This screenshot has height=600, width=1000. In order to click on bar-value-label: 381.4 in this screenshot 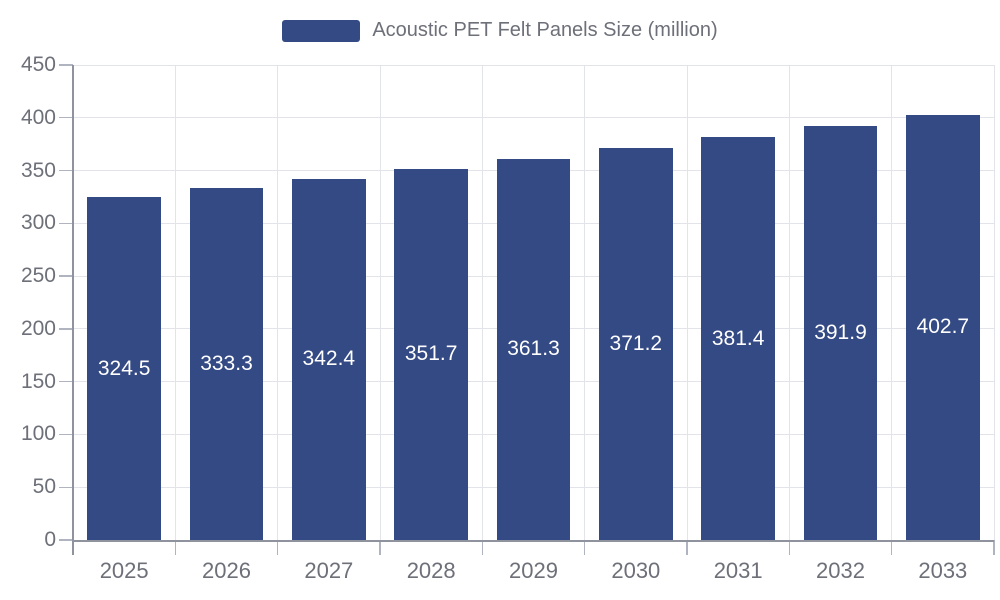, I will do `click(738, 338)`.